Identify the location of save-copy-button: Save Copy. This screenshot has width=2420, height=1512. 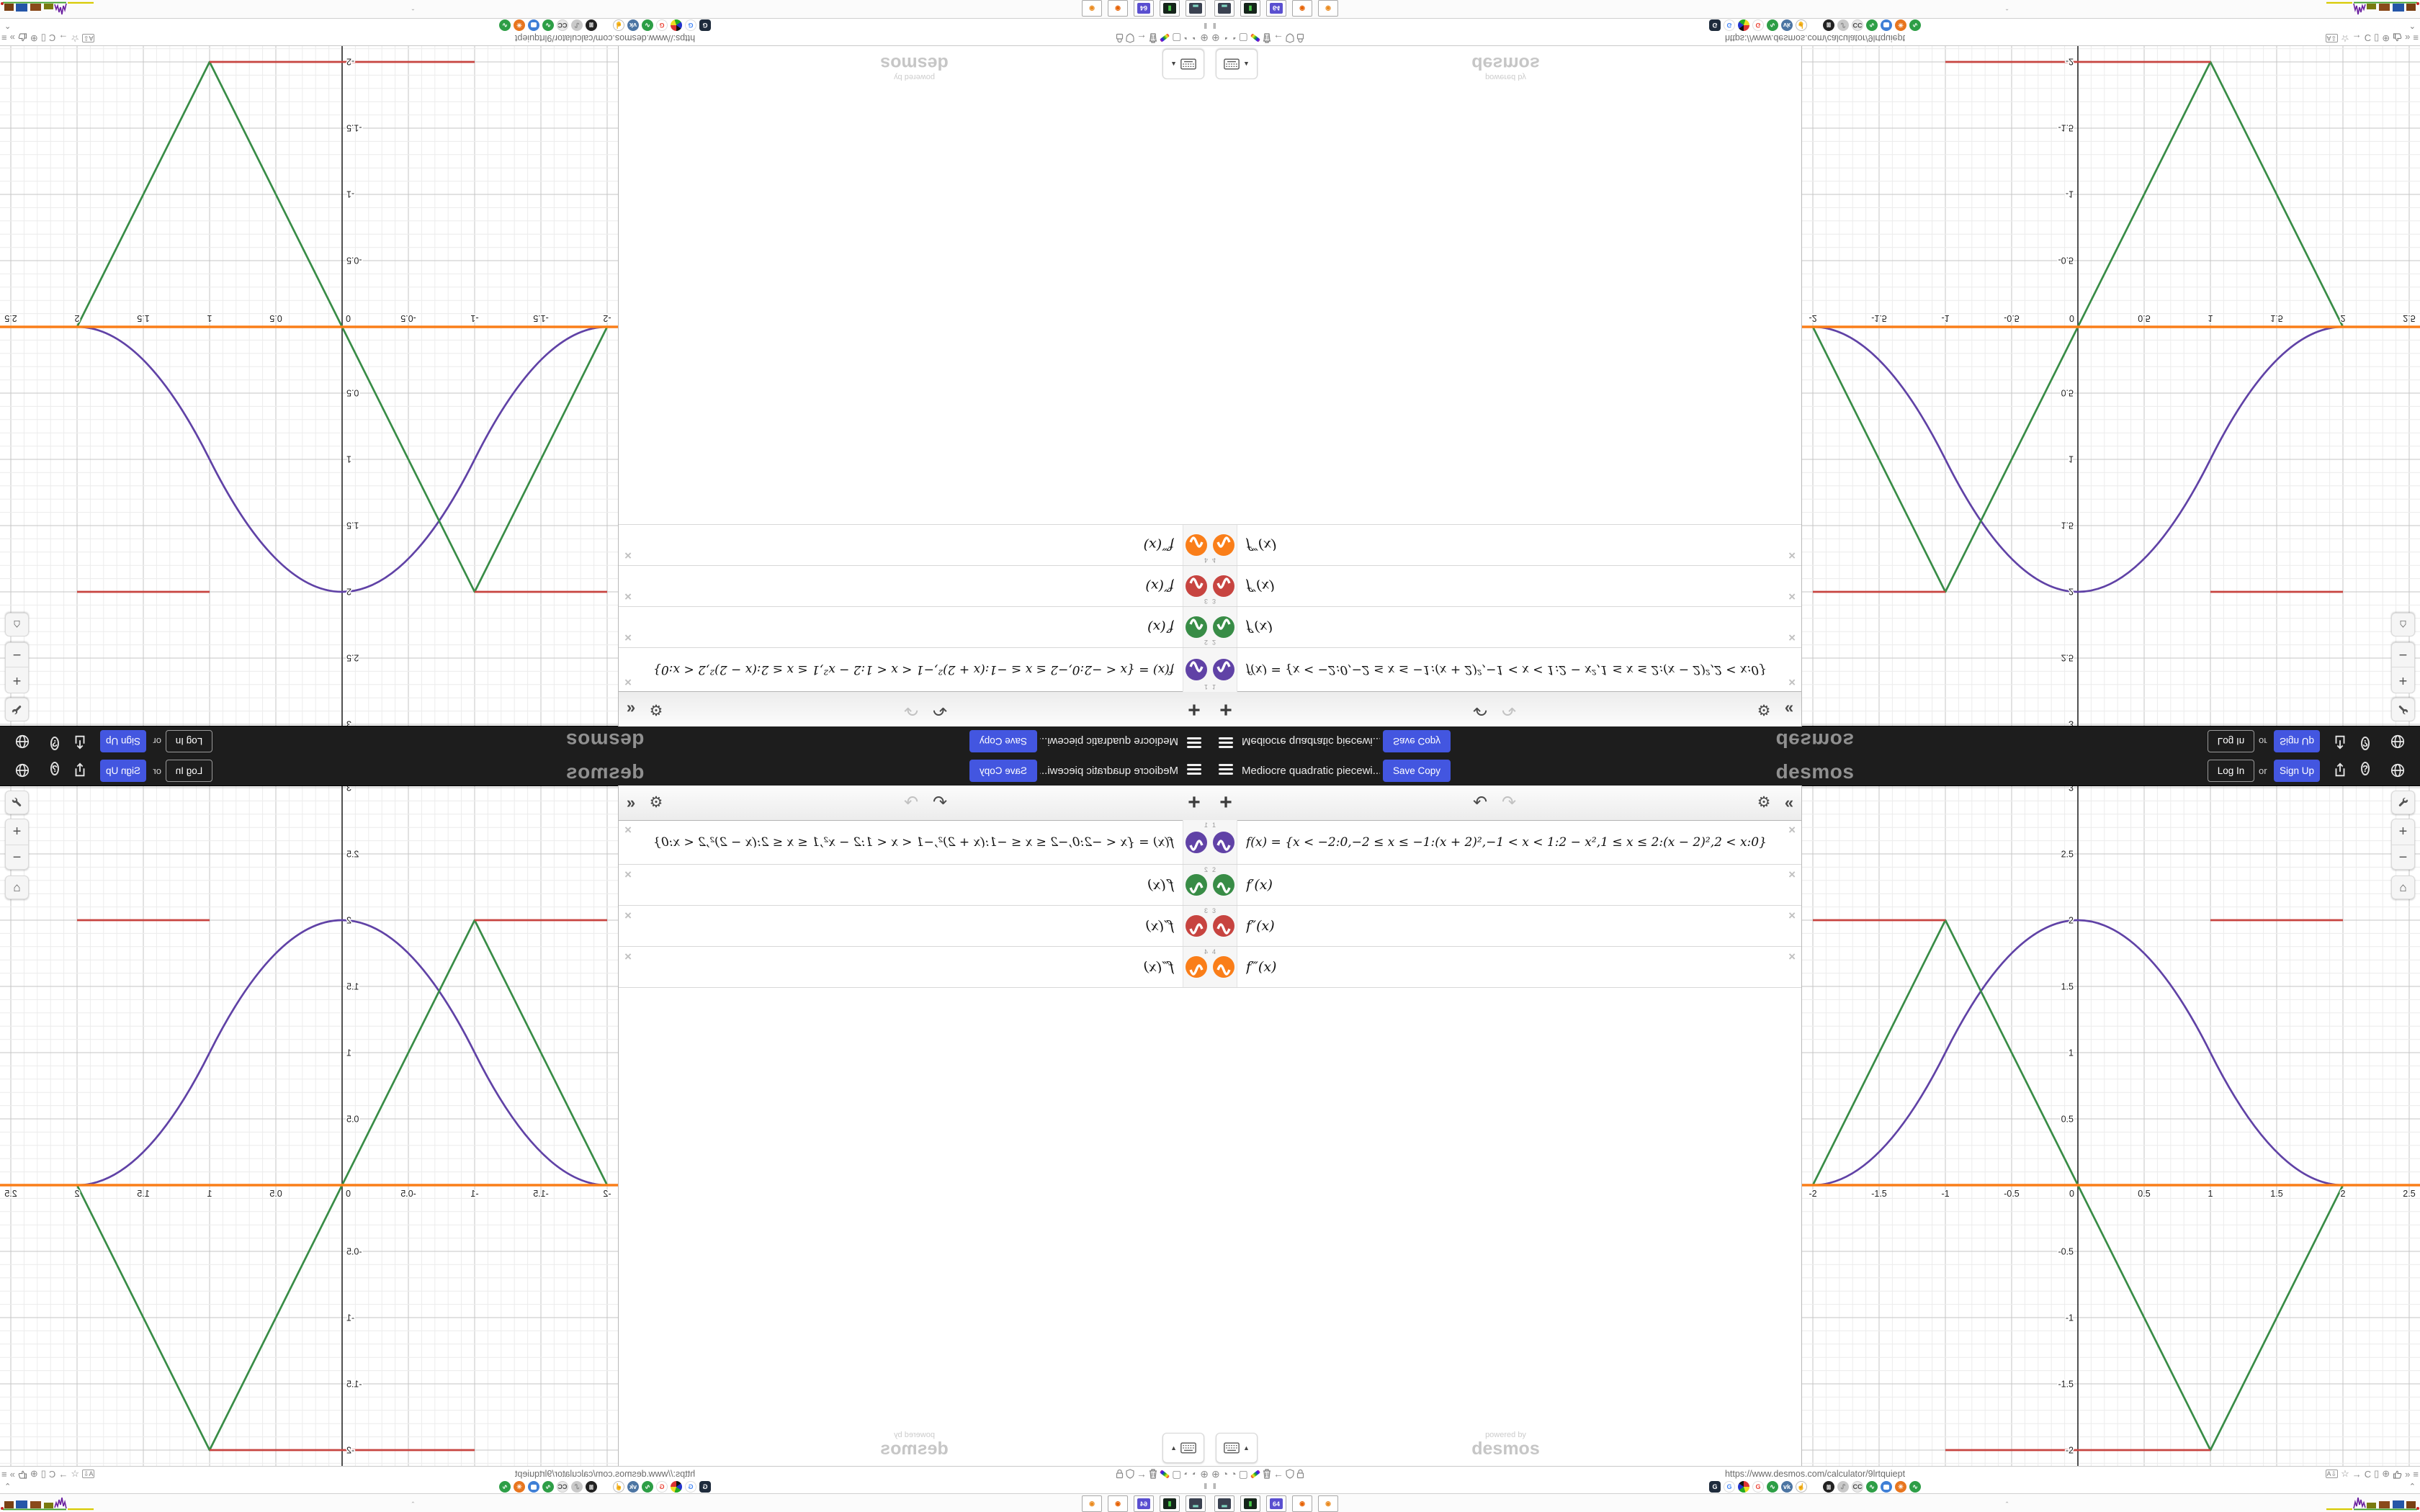
(1417, 771).